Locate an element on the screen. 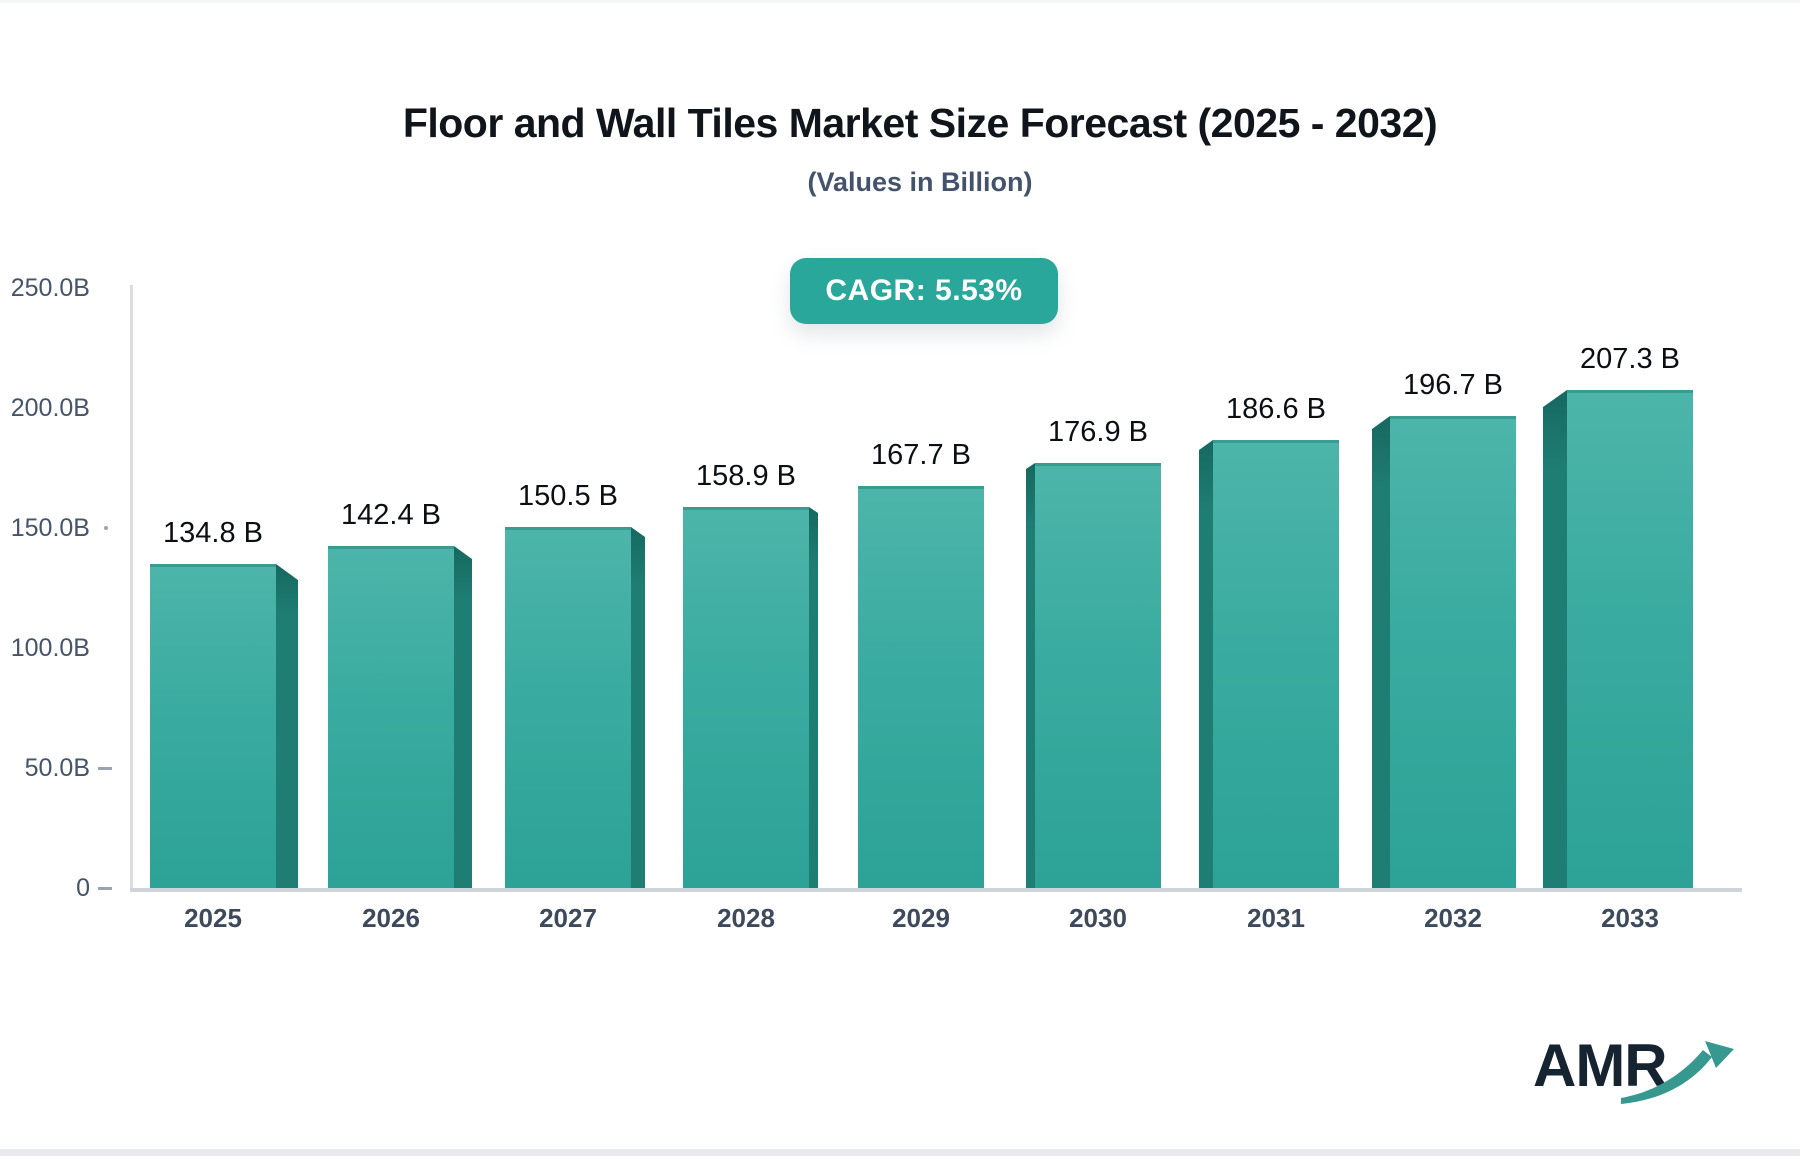 The height and width of the screenshot is (1156, 1800). y-axis-tick-label: 250.0B is located at coordinates (50, 288).